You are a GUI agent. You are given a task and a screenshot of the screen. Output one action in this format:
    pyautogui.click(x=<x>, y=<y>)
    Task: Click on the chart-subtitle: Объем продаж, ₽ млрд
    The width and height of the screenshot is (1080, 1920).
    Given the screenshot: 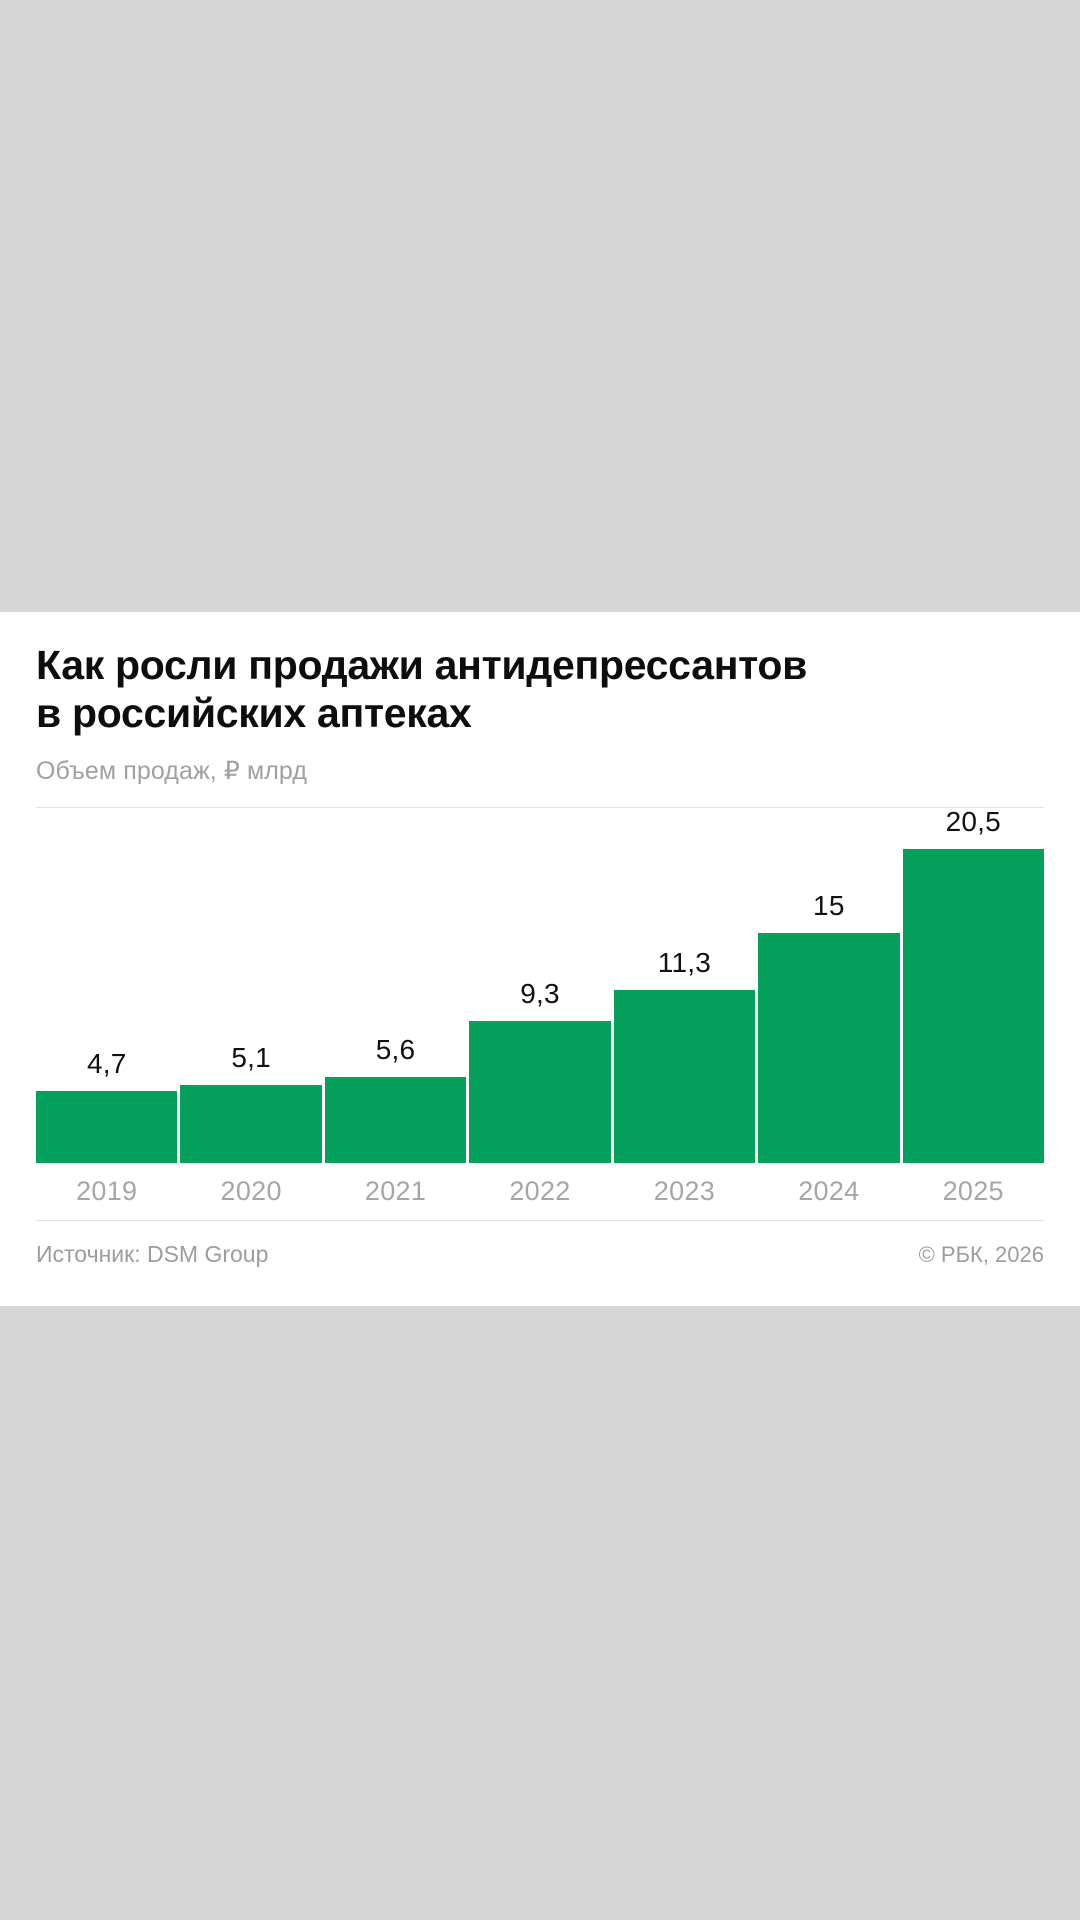 What is the action you would take?
    pyautogui.click(x=172, y=771)
    